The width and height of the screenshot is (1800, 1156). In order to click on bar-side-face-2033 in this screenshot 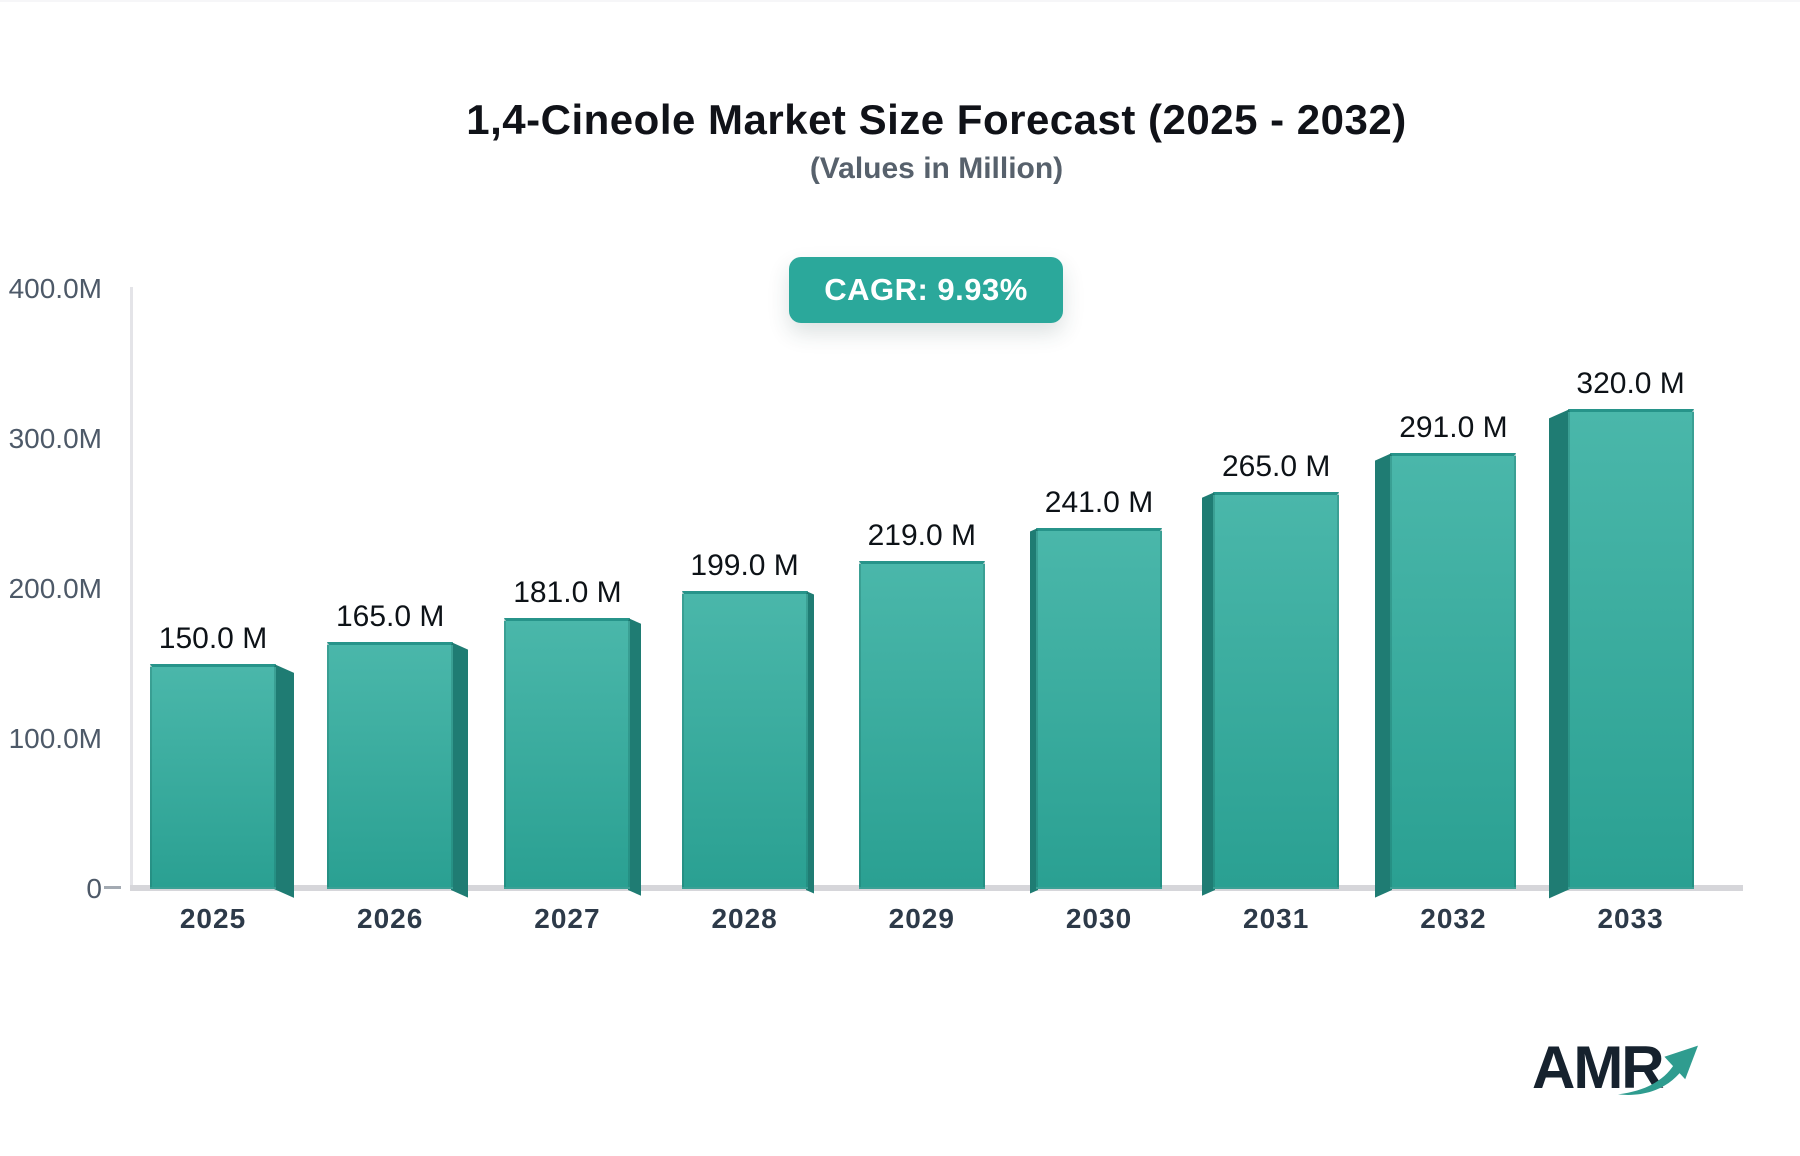, I will do `click(1559, 654)`.